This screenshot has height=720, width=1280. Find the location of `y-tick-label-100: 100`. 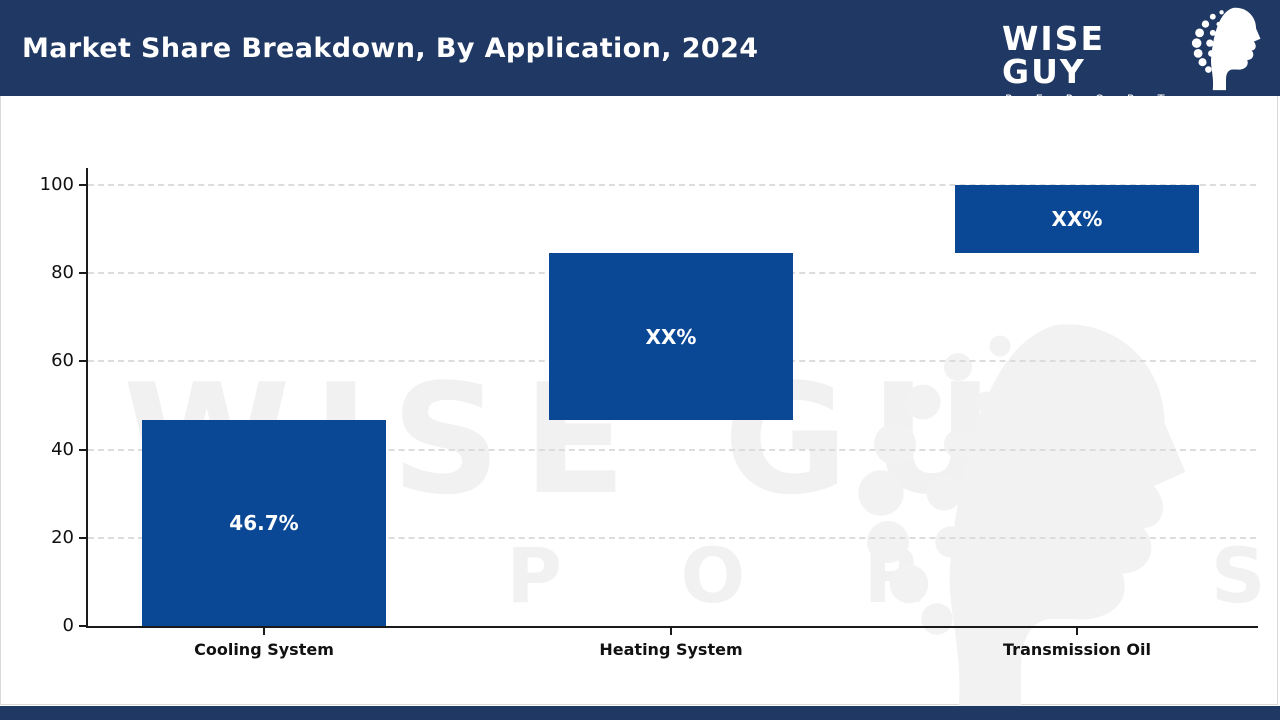

y-tick-label-100: 100 is located at coordinates (56, 184).